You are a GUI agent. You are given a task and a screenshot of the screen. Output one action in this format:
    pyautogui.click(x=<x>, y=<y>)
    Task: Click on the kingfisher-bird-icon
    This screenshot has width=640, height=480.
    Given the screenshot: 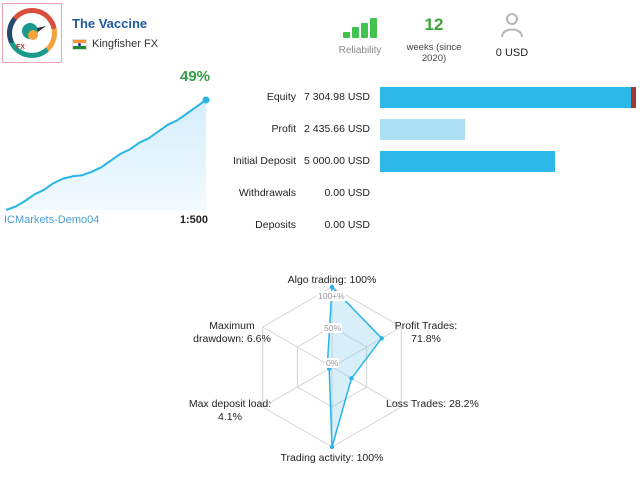 What is the action you would take?
    pyautogui.click(x=34, y=31)
    